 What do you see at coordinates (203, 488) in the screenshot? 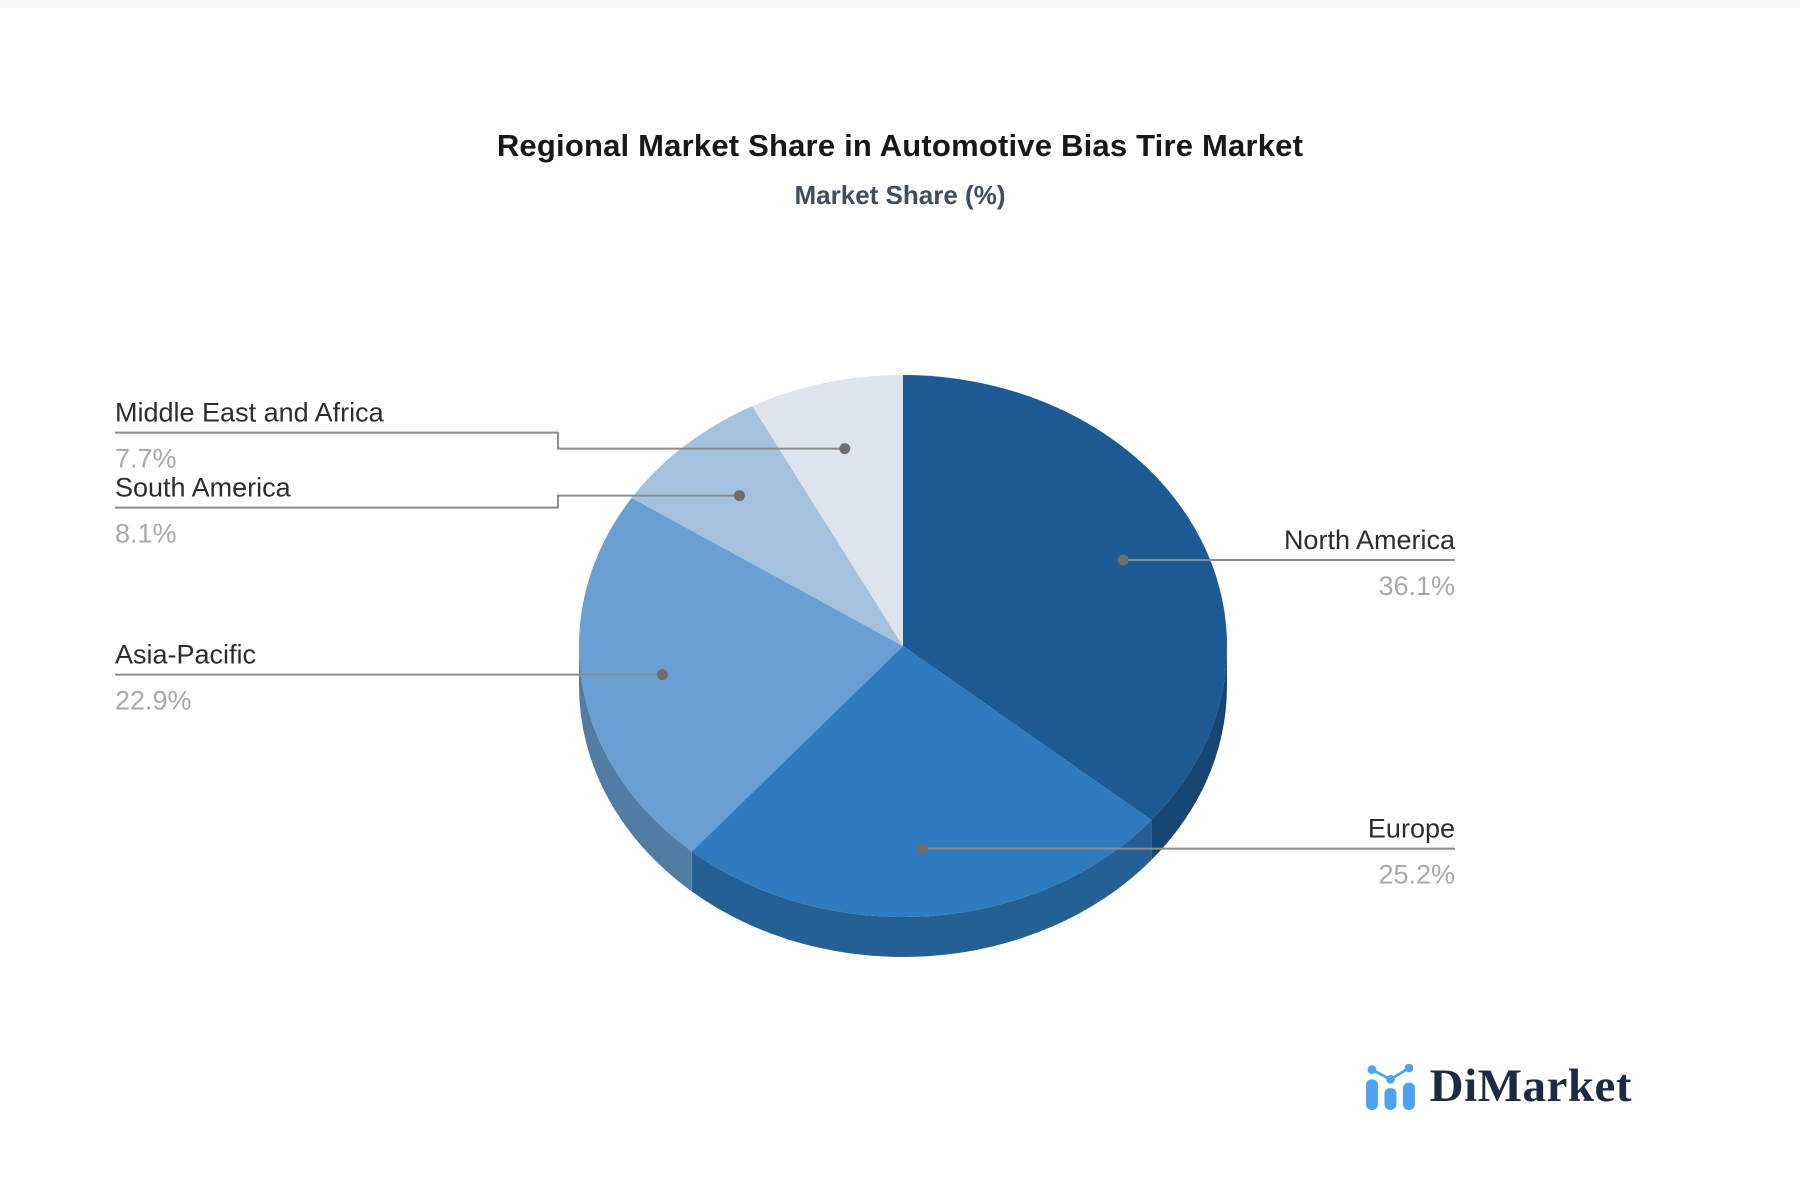
I see `slice-label-south-america: South America` at bounding box center [203, 488].